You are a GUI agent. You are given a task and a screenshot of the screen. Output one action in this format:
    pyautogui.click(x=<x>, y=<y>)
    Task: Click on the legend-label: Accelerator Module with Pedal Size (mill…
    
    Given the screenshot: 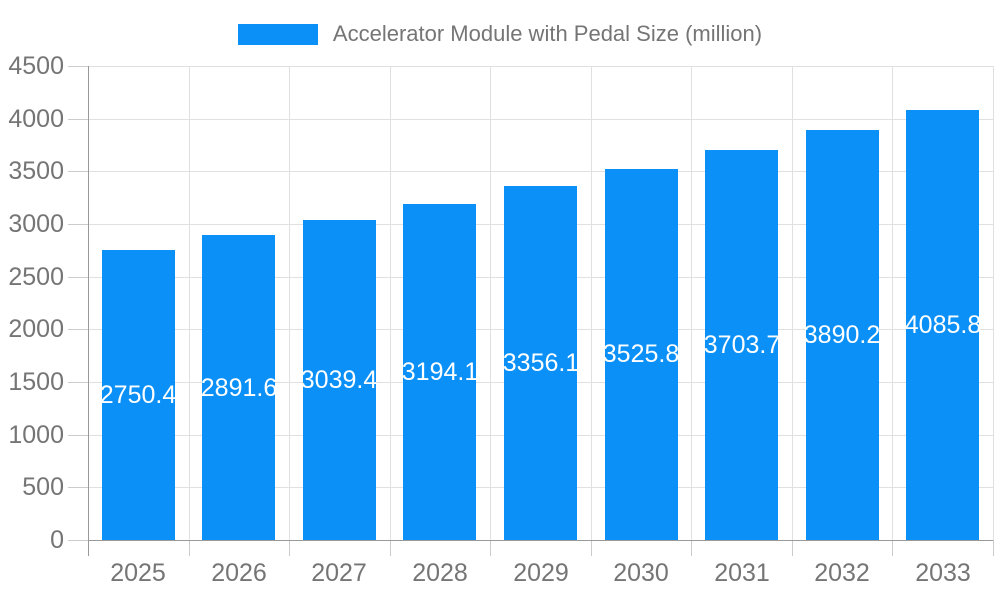 What is the action you would take?
    pyautogui.click(x=547, y=33)
    